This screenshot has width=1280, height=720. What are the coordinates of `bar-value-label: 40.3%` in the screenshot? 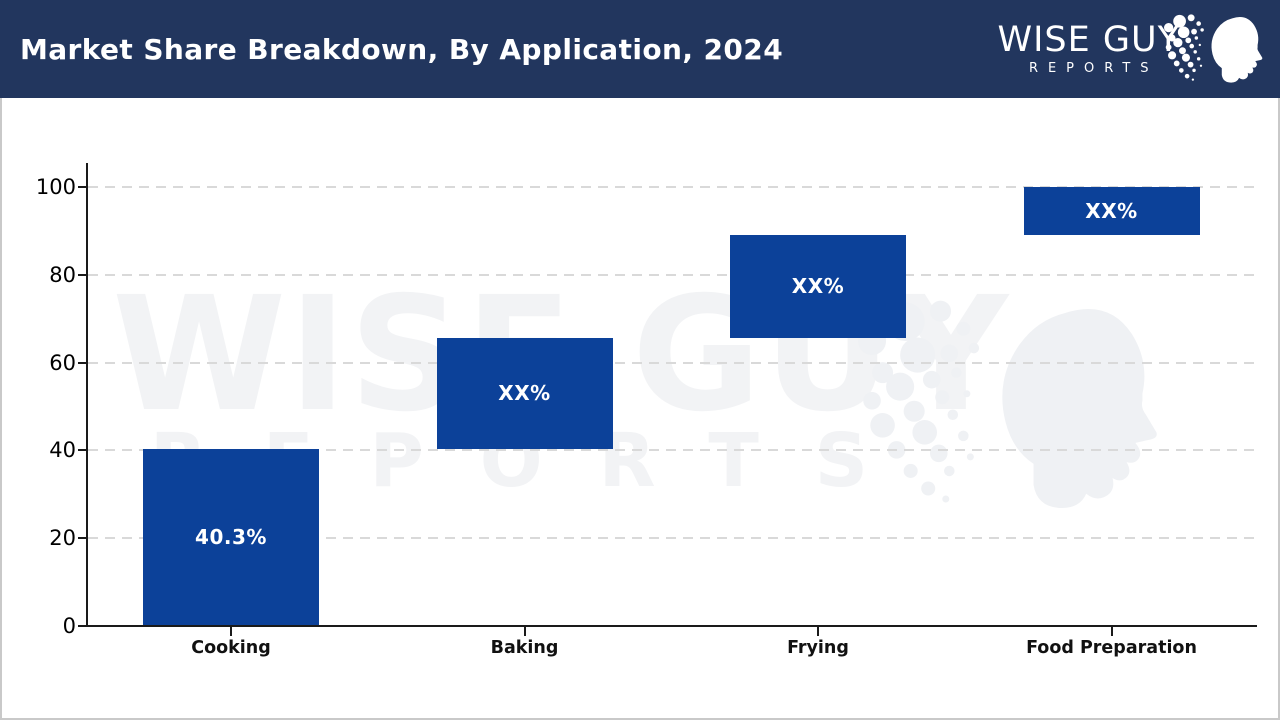 It's located at (231, 537).